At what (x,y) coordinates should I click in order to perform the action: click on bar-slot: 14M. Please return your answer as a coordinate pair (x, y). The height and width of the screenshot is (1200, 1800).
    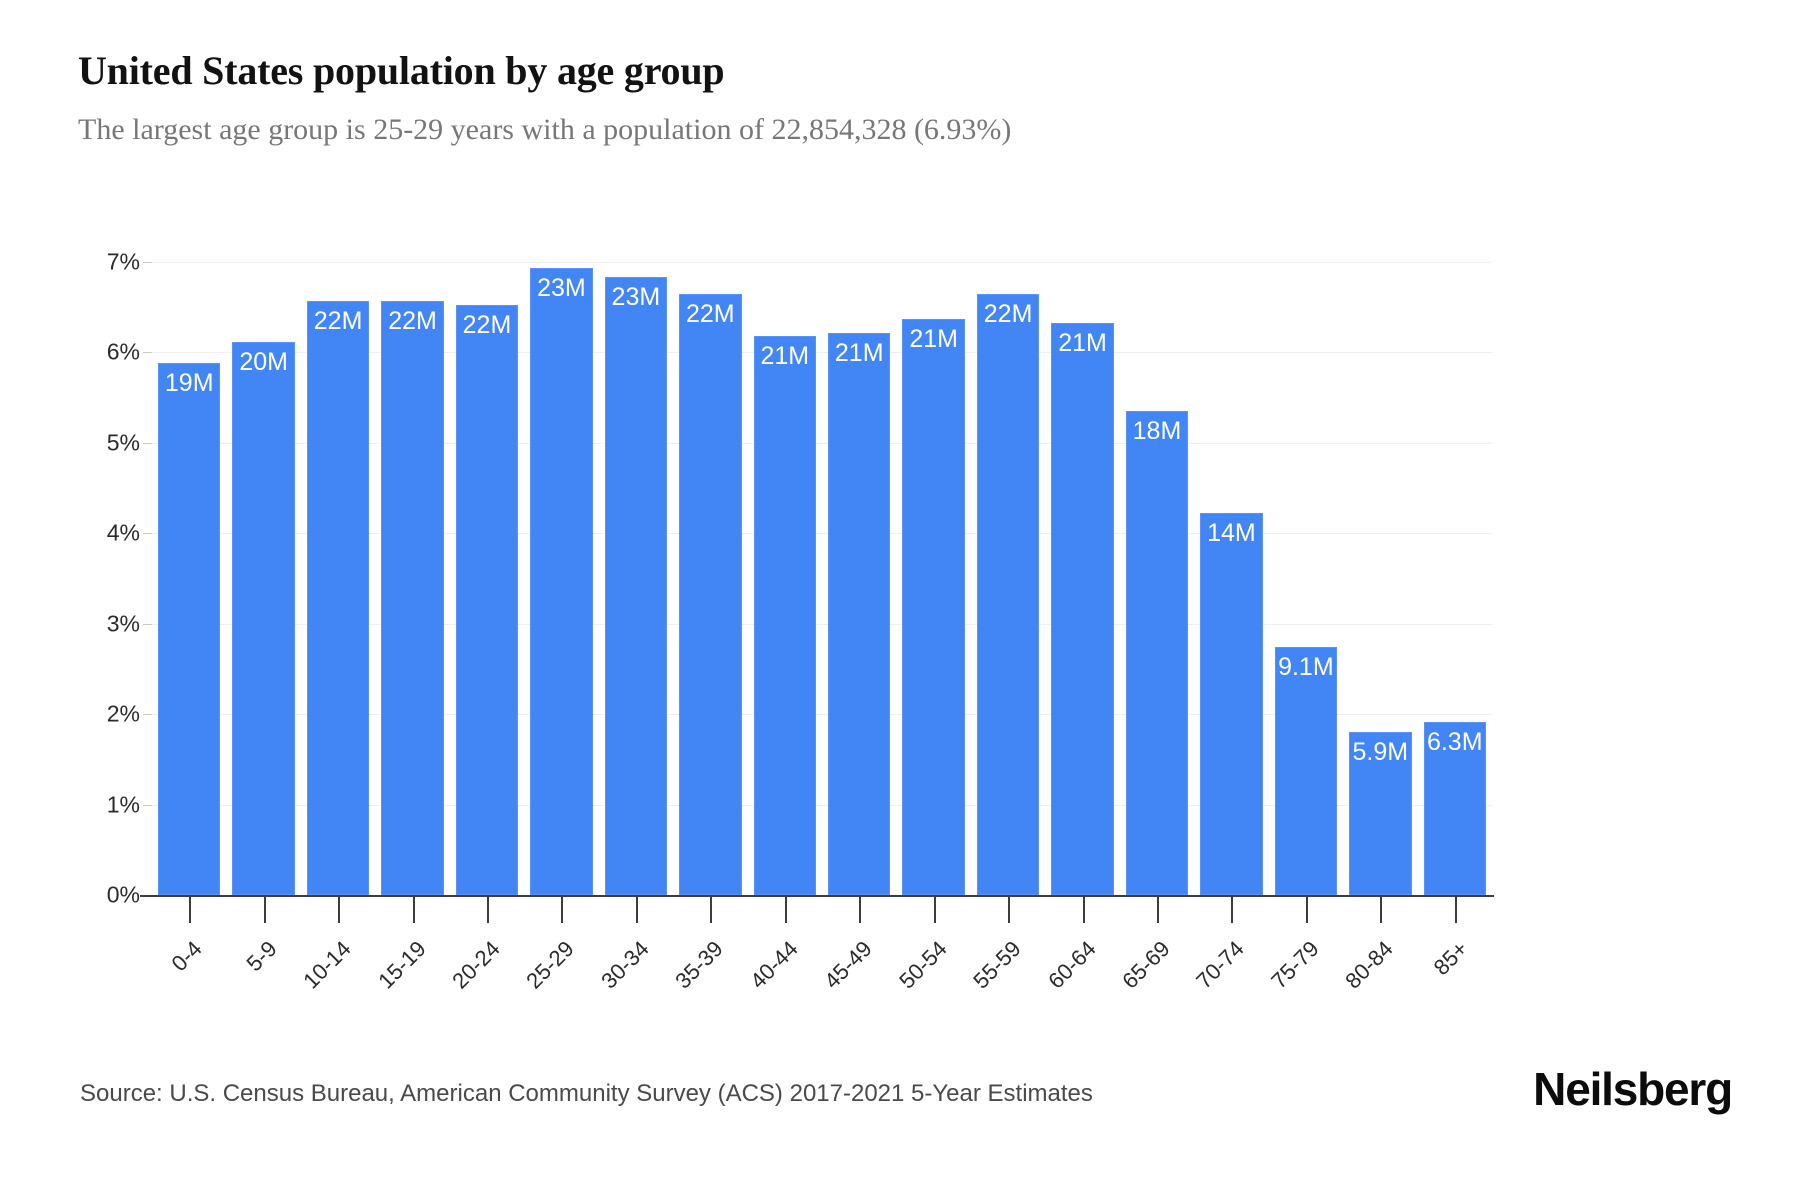
    Looking at the image, I should click on (1231, 572).